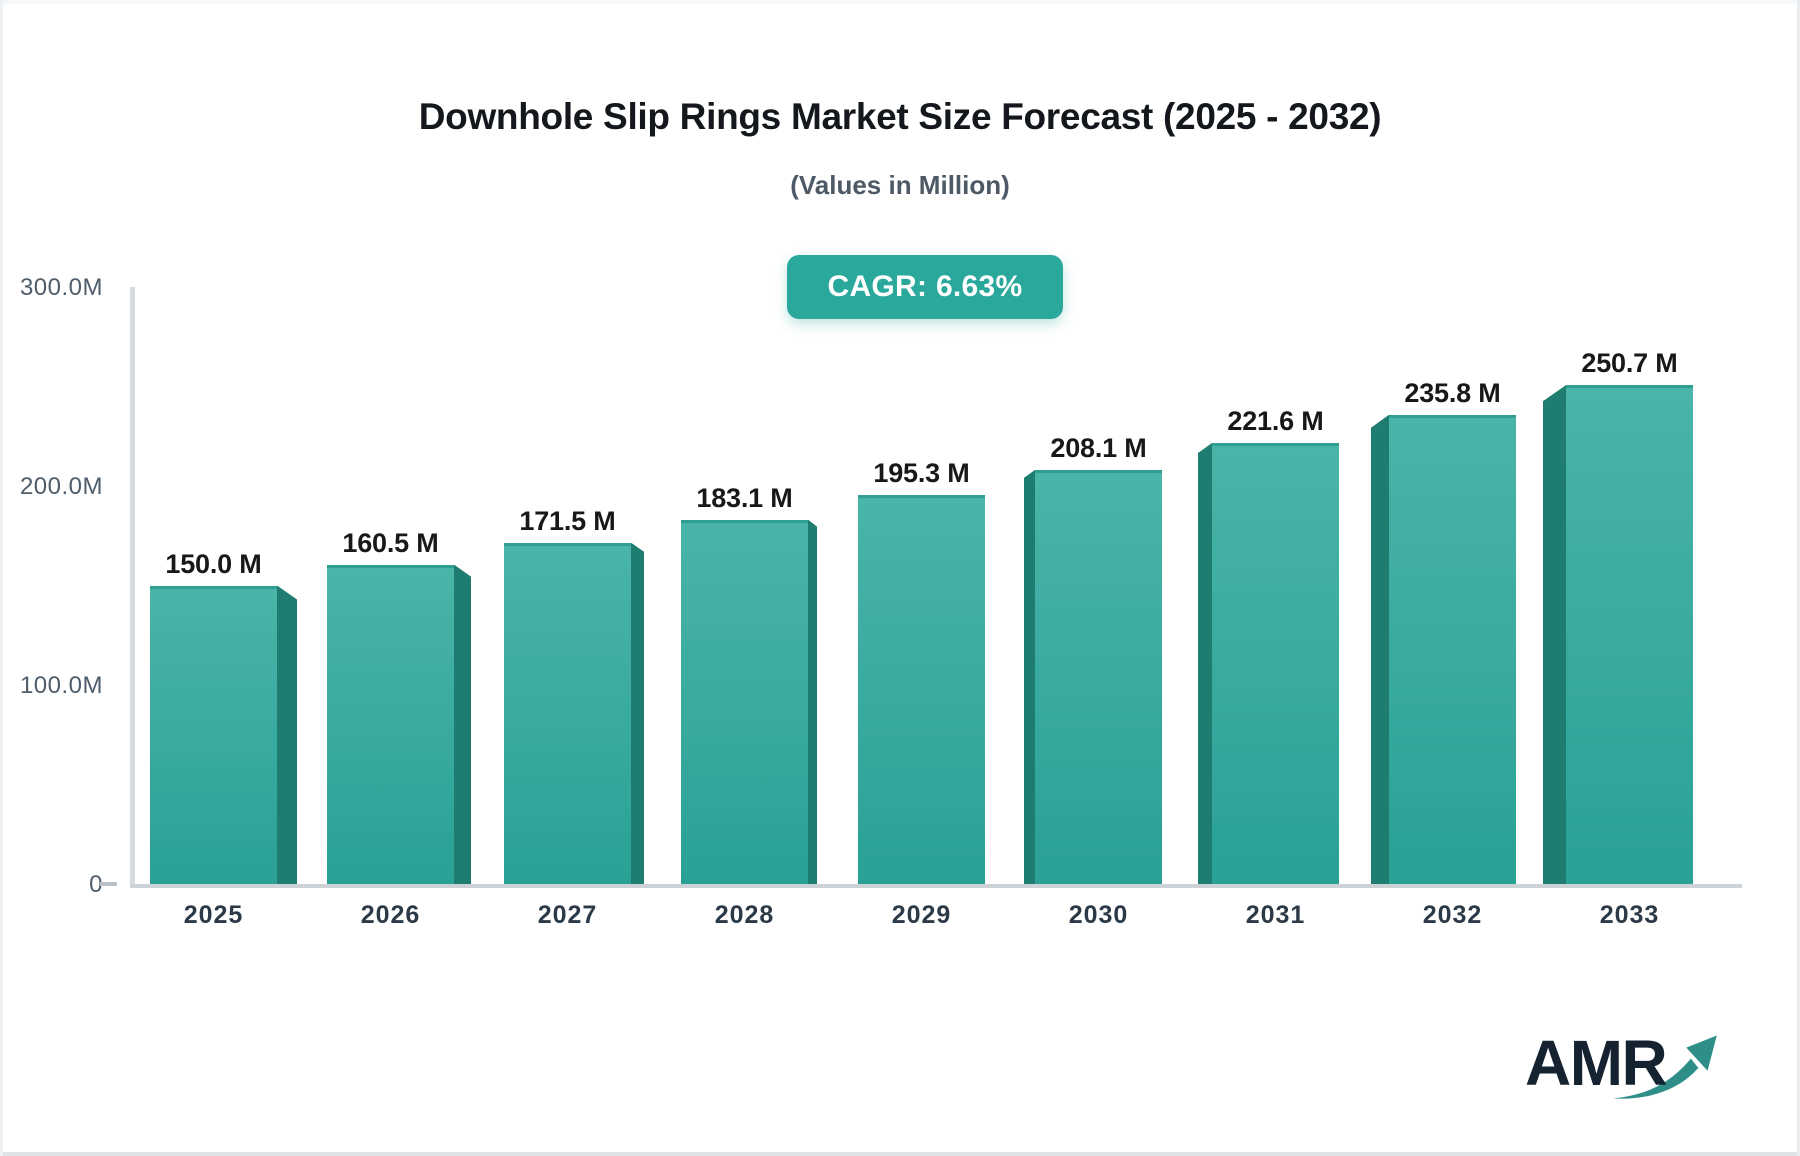 This screenshot has width=1800, height=1156. What do you see at coordinates (1275, 421) in the screenshot?
I see `bar-value-label: 221.6 M` at bounding box center [1275, 421].